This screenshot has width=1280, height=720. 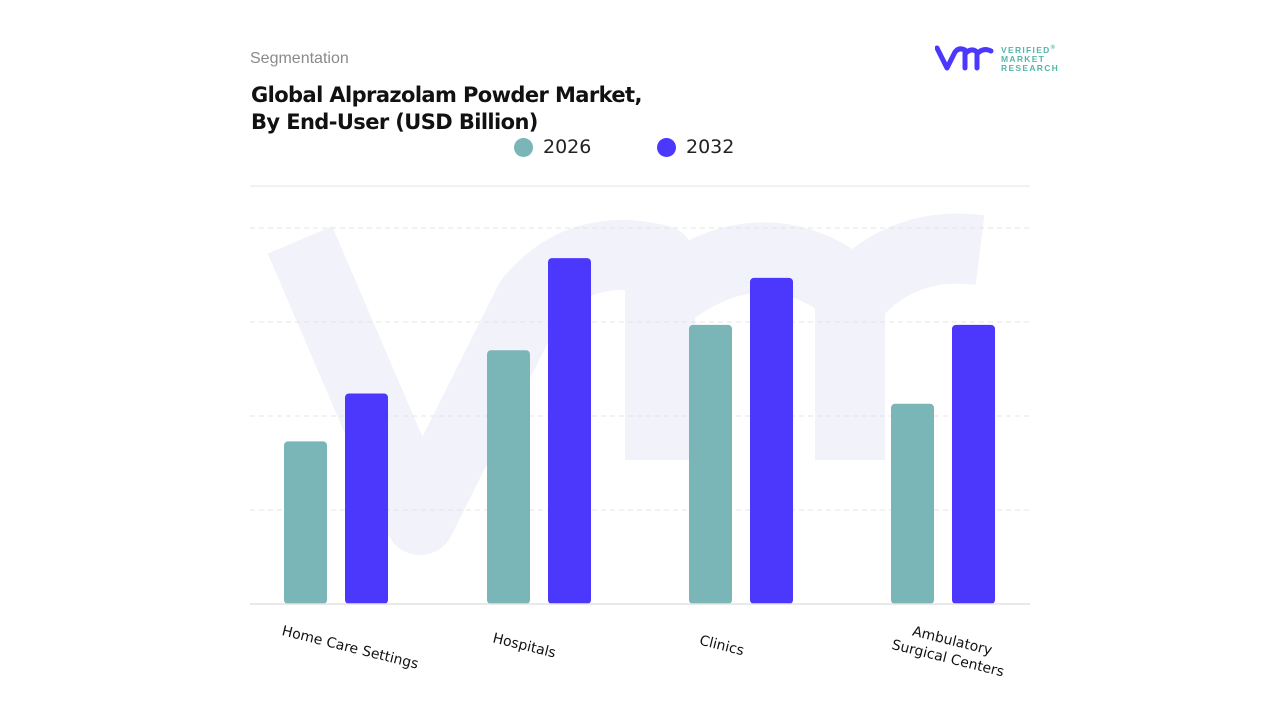 I want to click on vmr-logo-icon, so click(x=964, y=58).